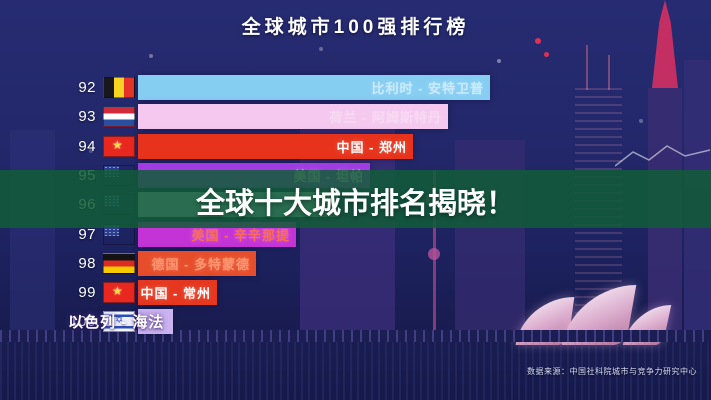 The image size is (711, 400). I want to click on chart-row-rank-92: 92 比利时 - 安特卫普, so click(275, 87).